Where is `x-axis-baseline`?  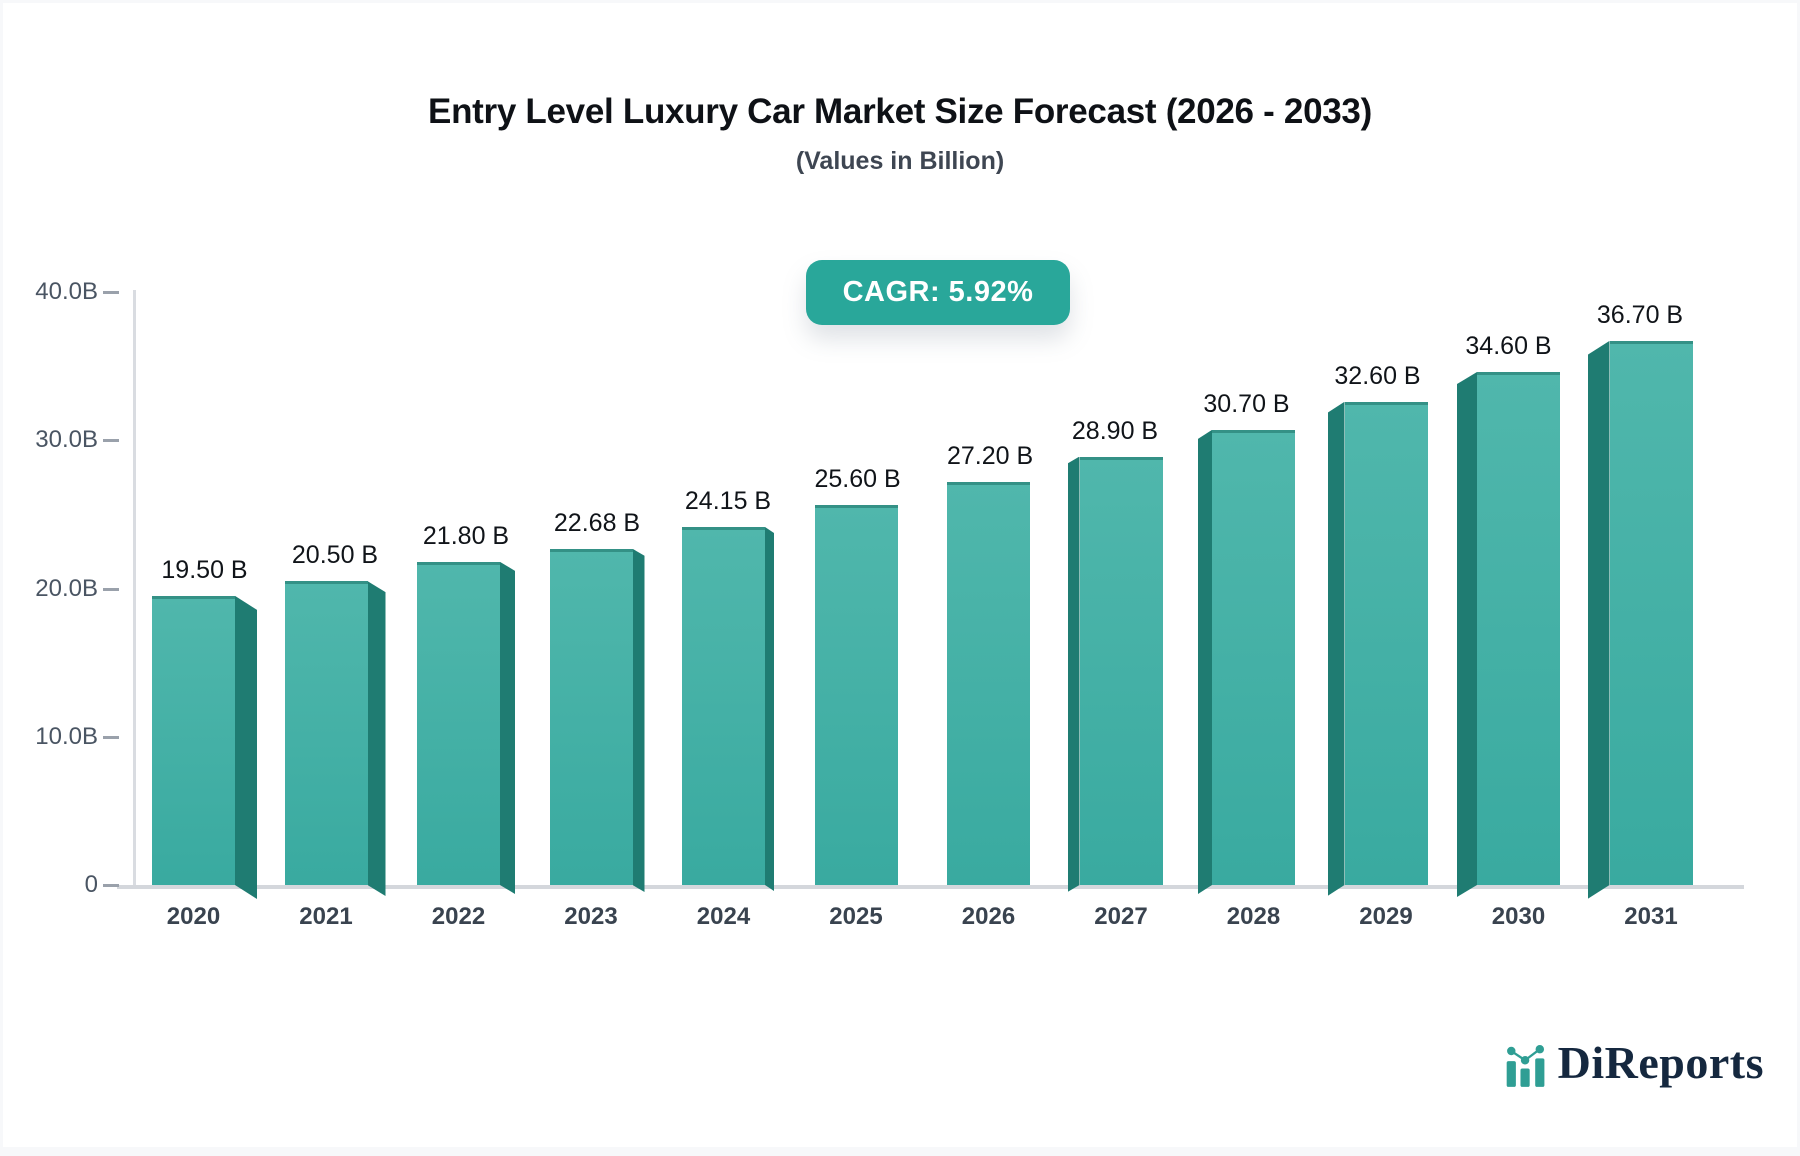 x-axis-baseline is located at coordinates (930, 887).